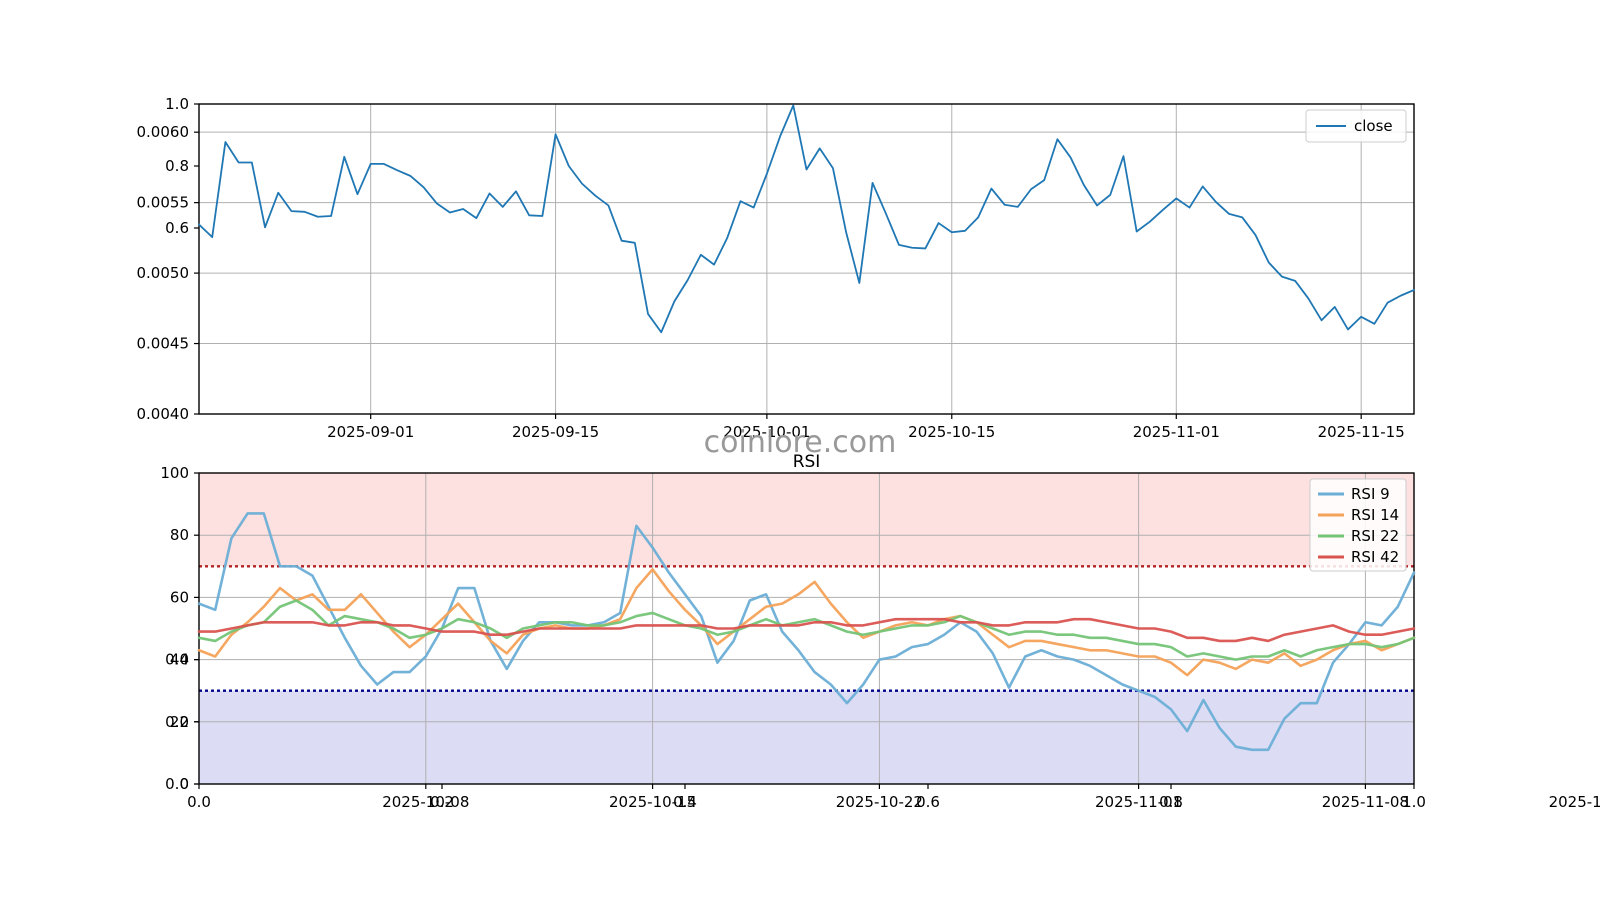  Describe the element at coordinates (199, 802) in the screenshot. I see `rsi-secondary-x-tick-label: 0.0` at that location.